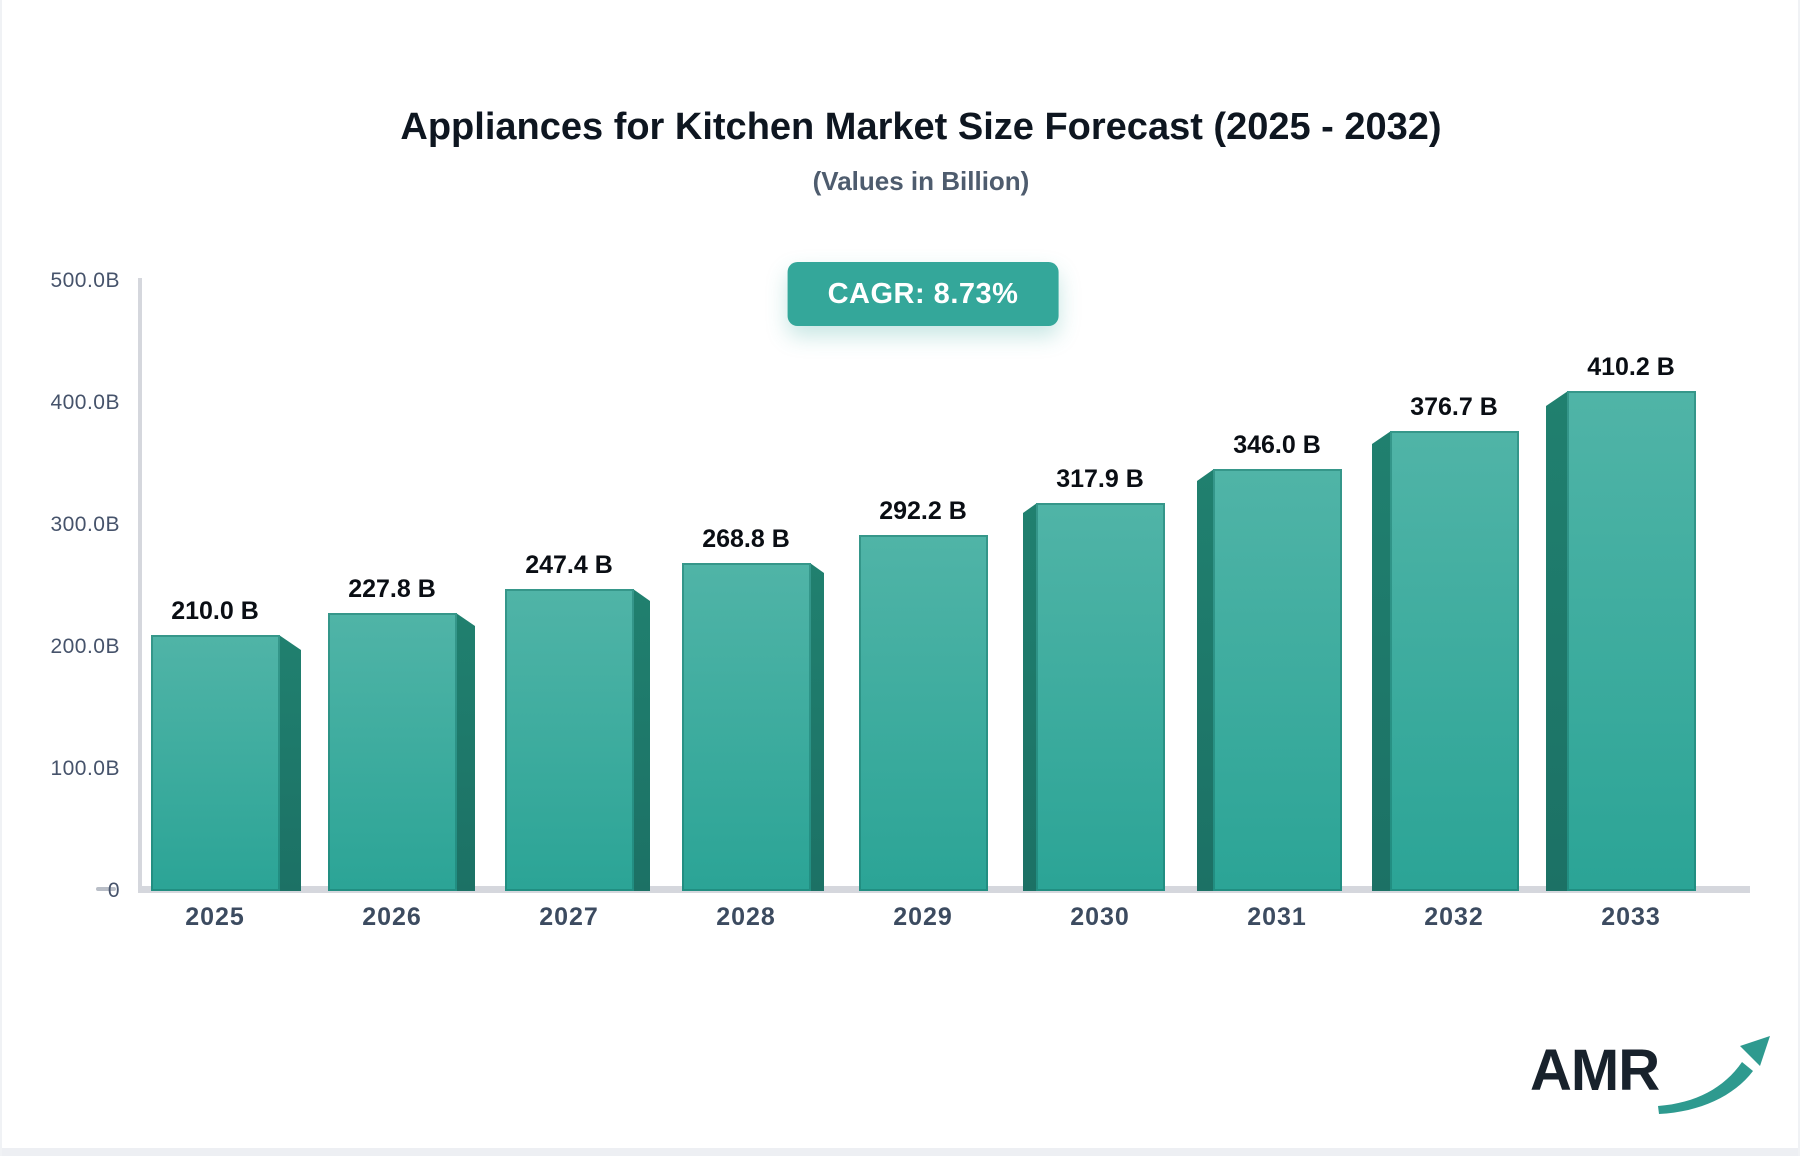 The width and height of the screenshot is (1800, 1156). I want to click on bar-side-face-2033, so click(1557, 641).